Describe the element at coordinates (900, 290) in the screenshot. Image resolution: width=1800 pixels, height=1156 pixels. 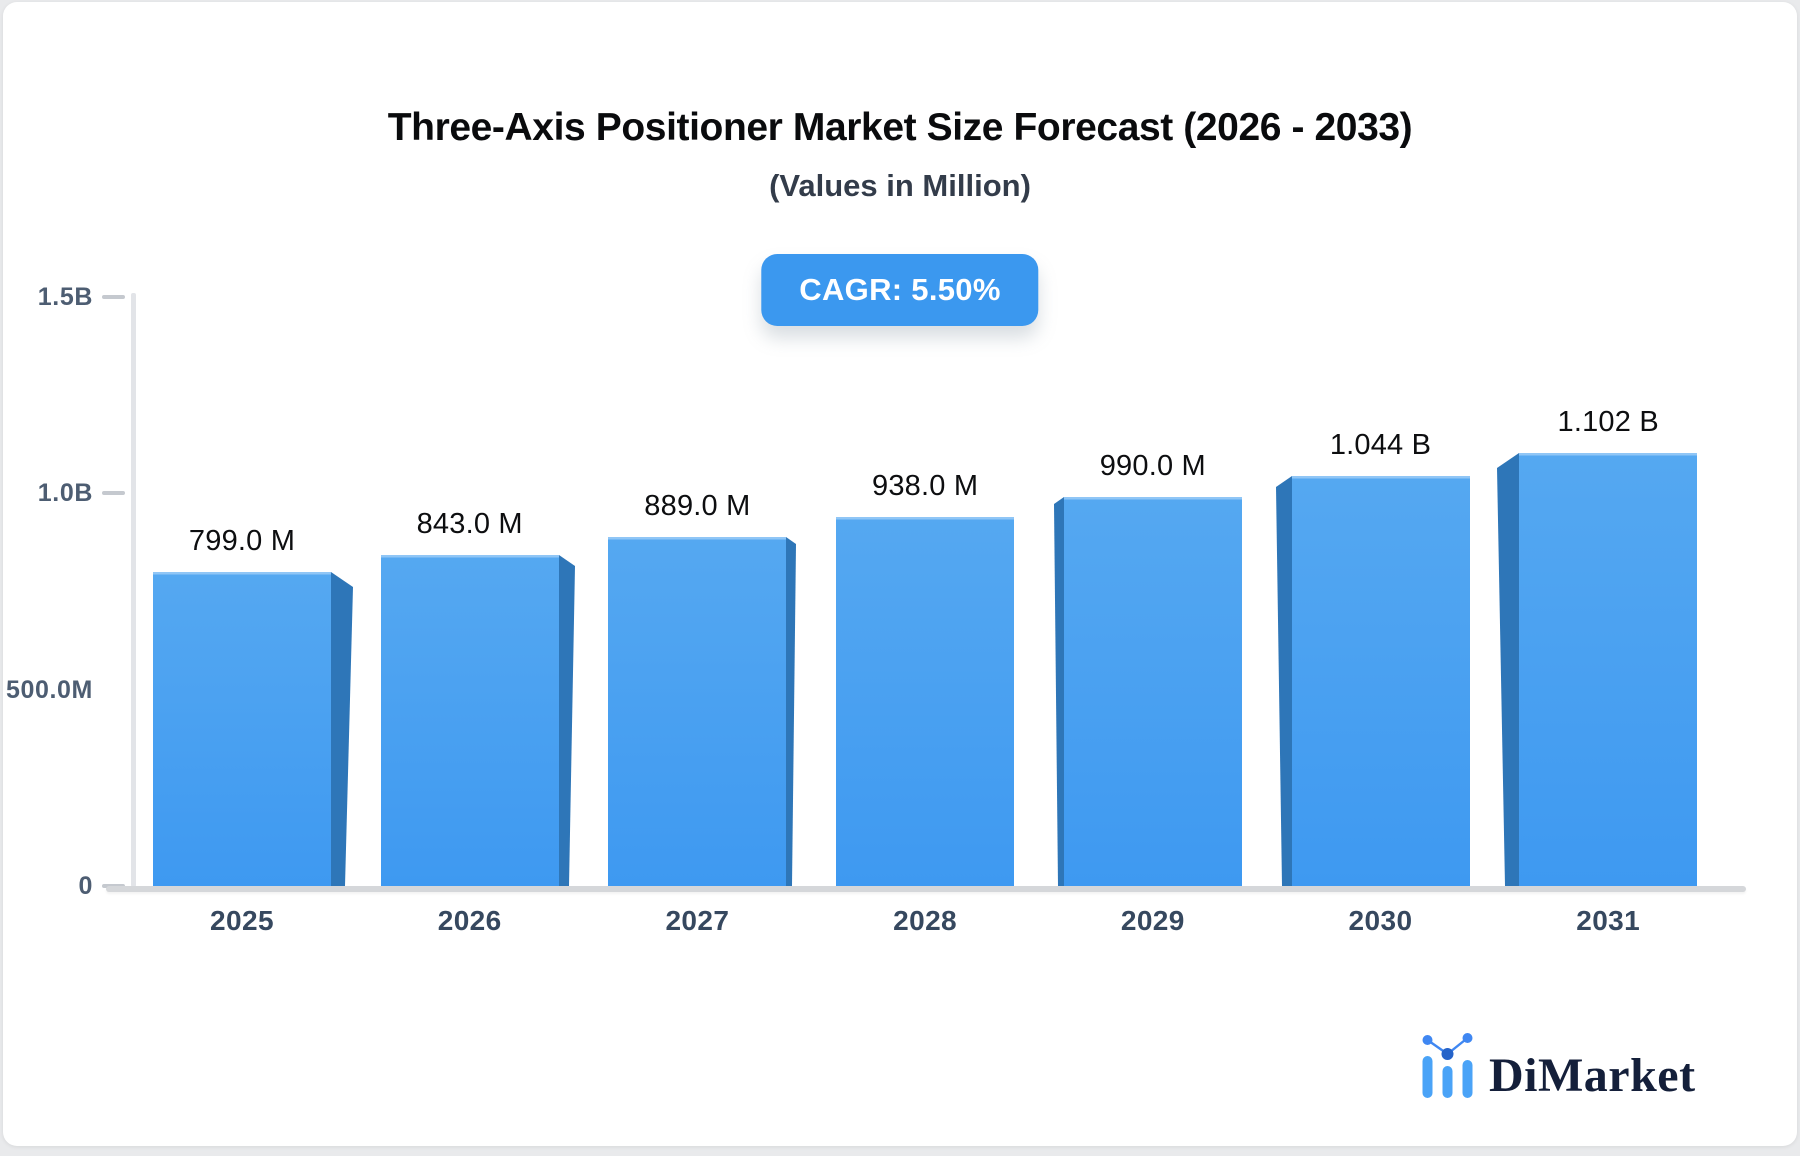
I see `cagr-badge: CAGR: 5.50%` at that location.